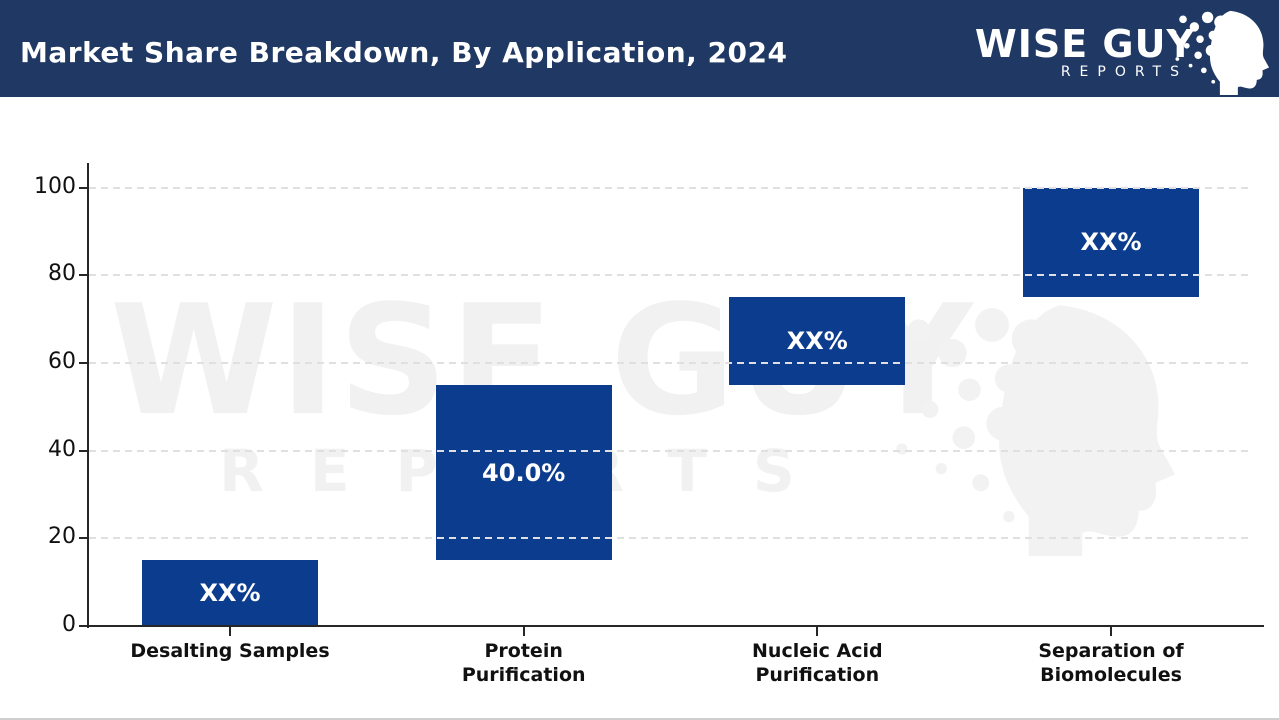 The width and height of the screenshot is (1280, 720). Describe the element at coordinates (671, 187) in the screenshot. I see `gridline-y100` at that location.